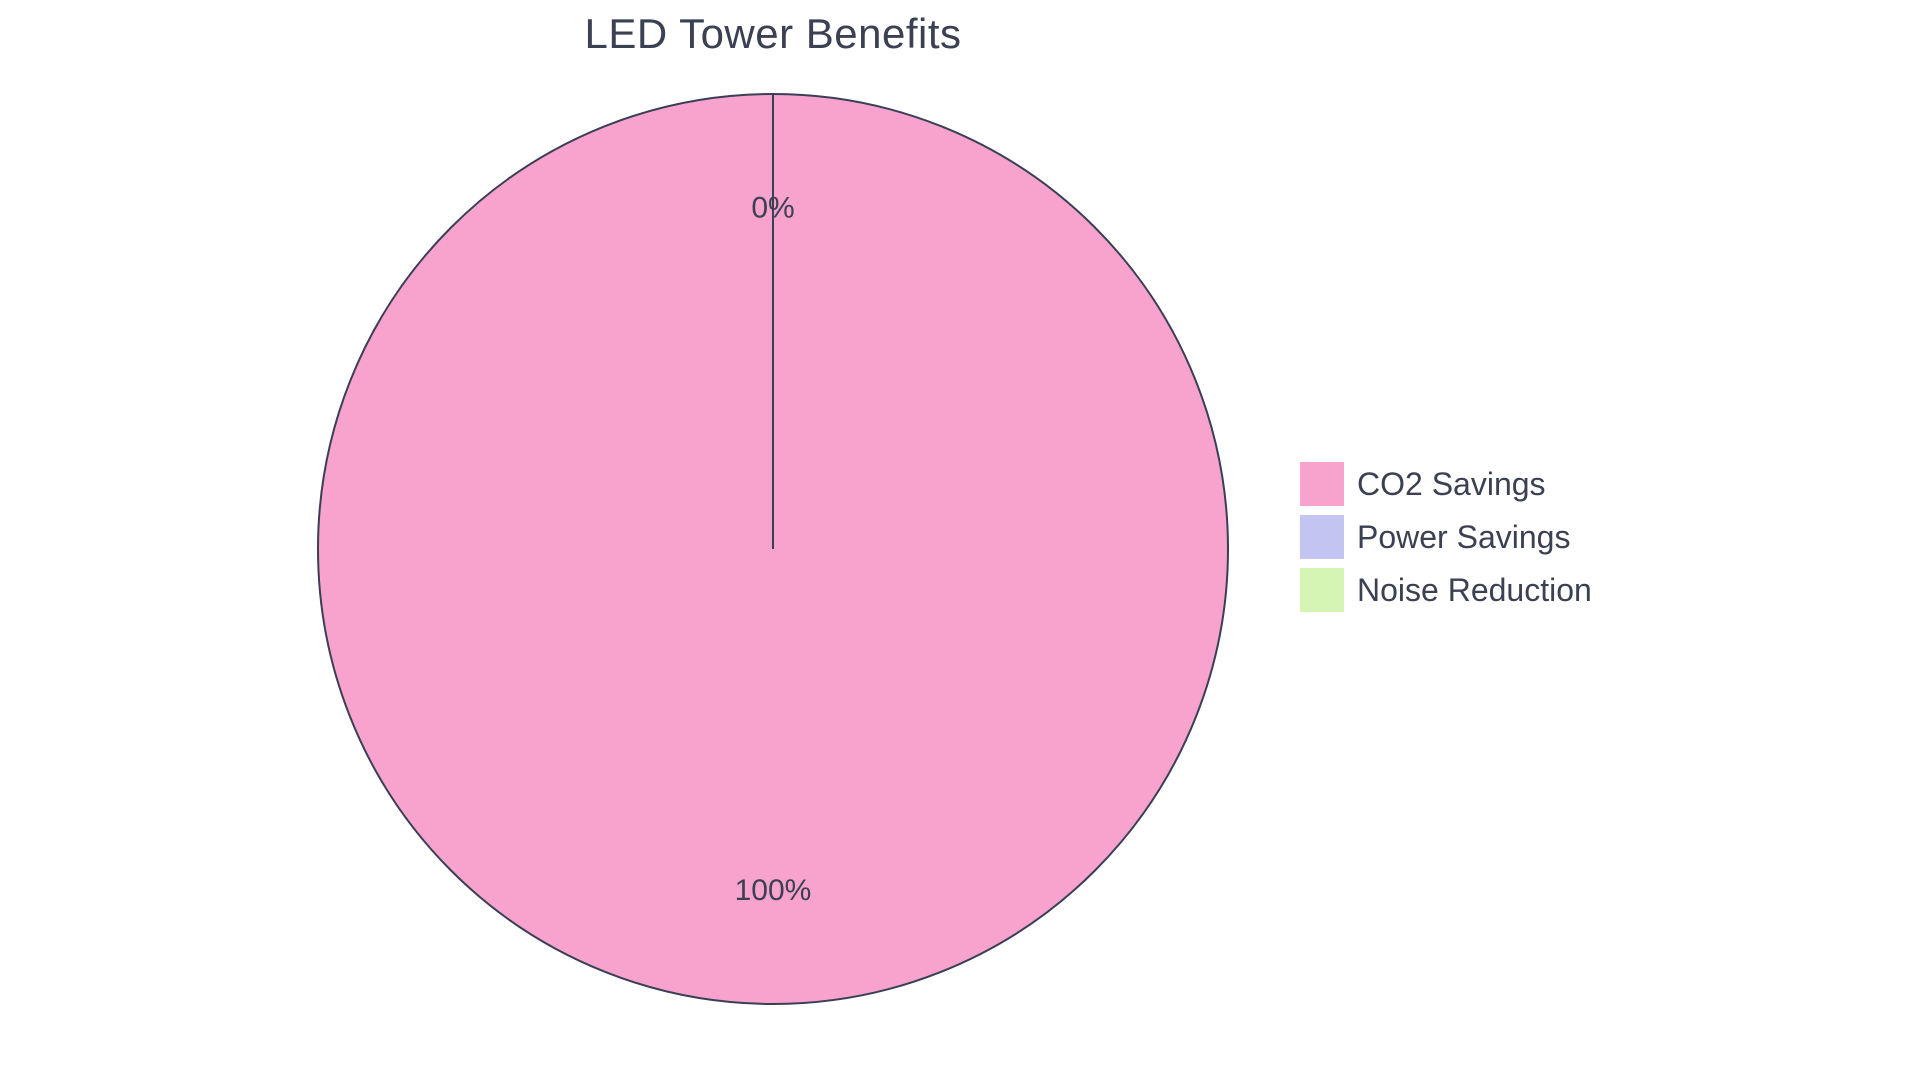 This screenshot has height=1083, width=1920. What do you see at coordinates (772, 207) in the screenshot?
I see `percent-label: 0%` at bounding box center [772, 207].